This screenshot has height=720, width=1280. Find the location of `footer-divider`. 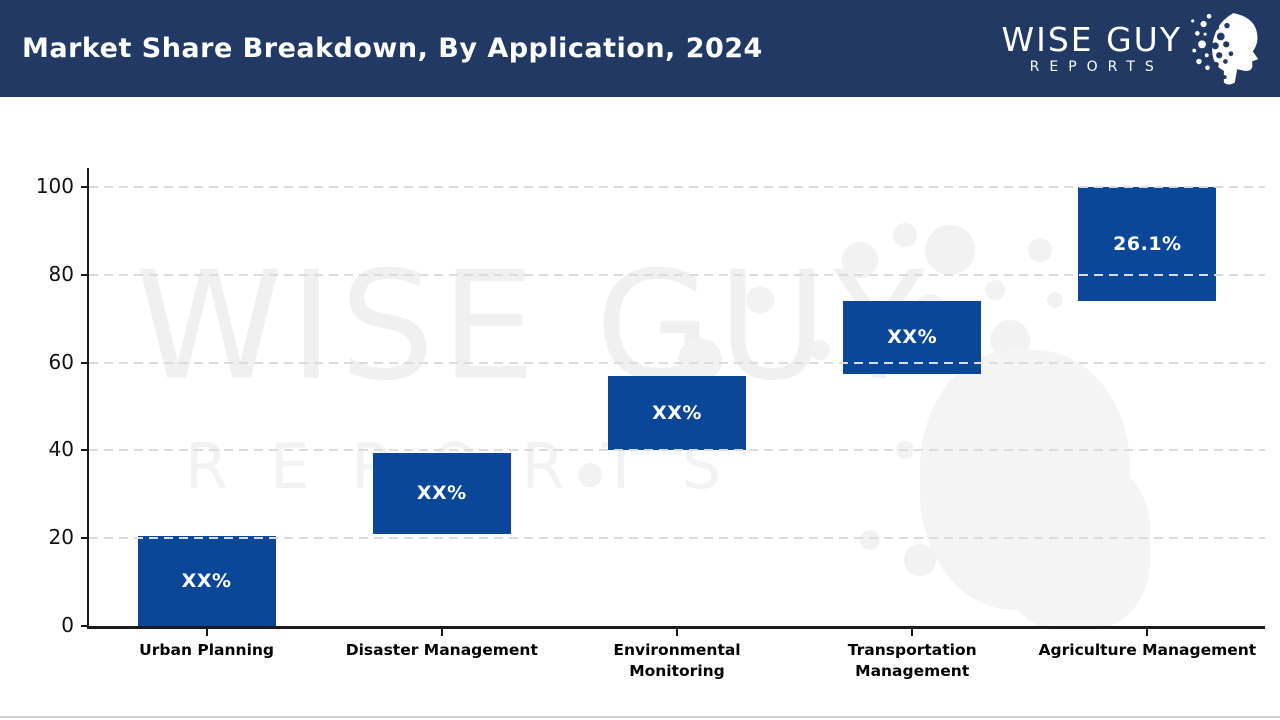

footer-divider is located at coordinates (640, 717).